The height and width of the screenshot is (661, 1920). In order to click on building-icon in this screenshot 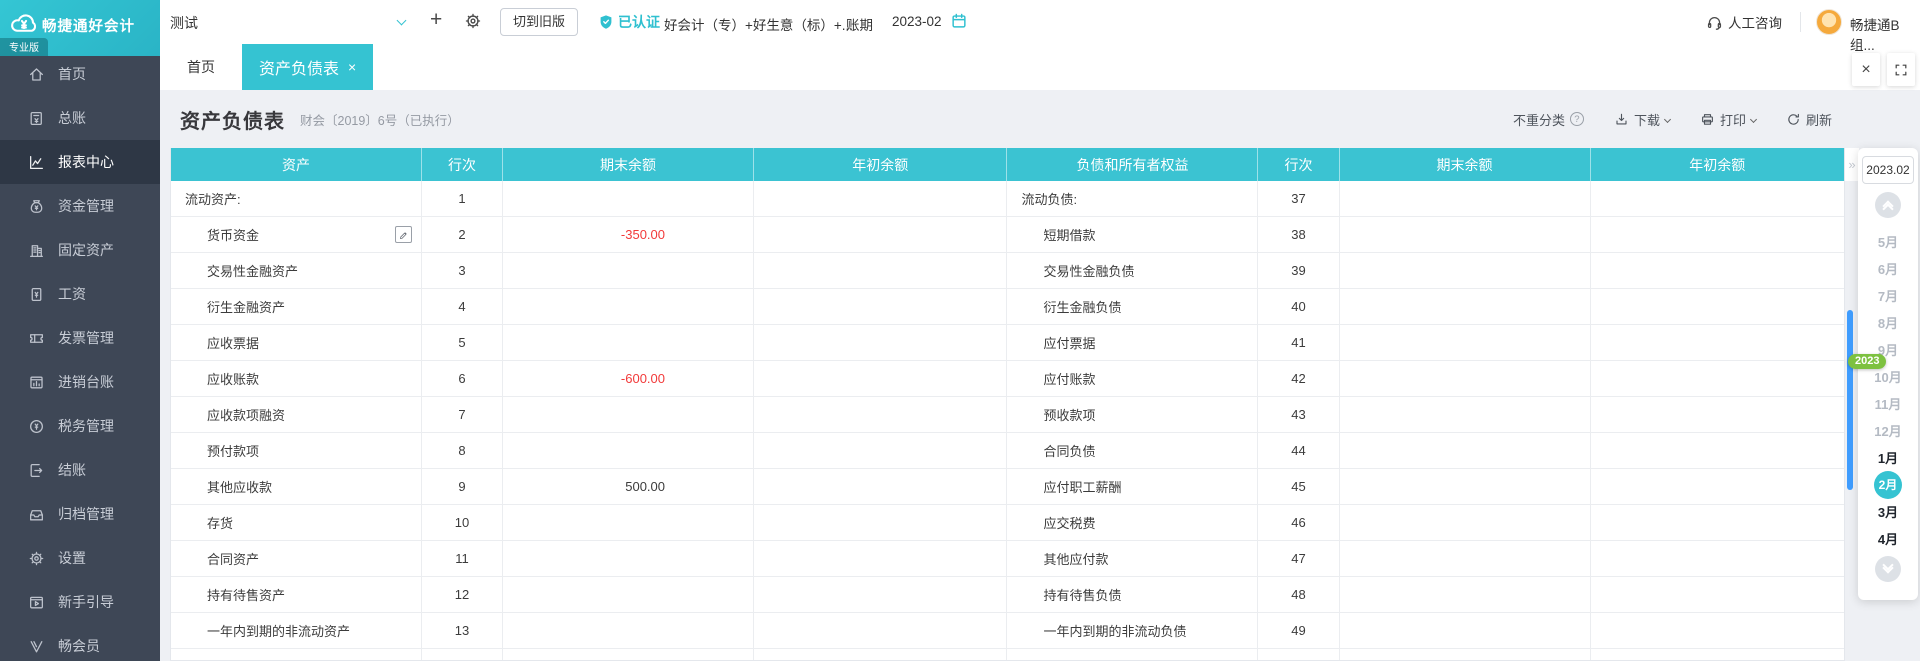, I will do `click(36, 250)`.